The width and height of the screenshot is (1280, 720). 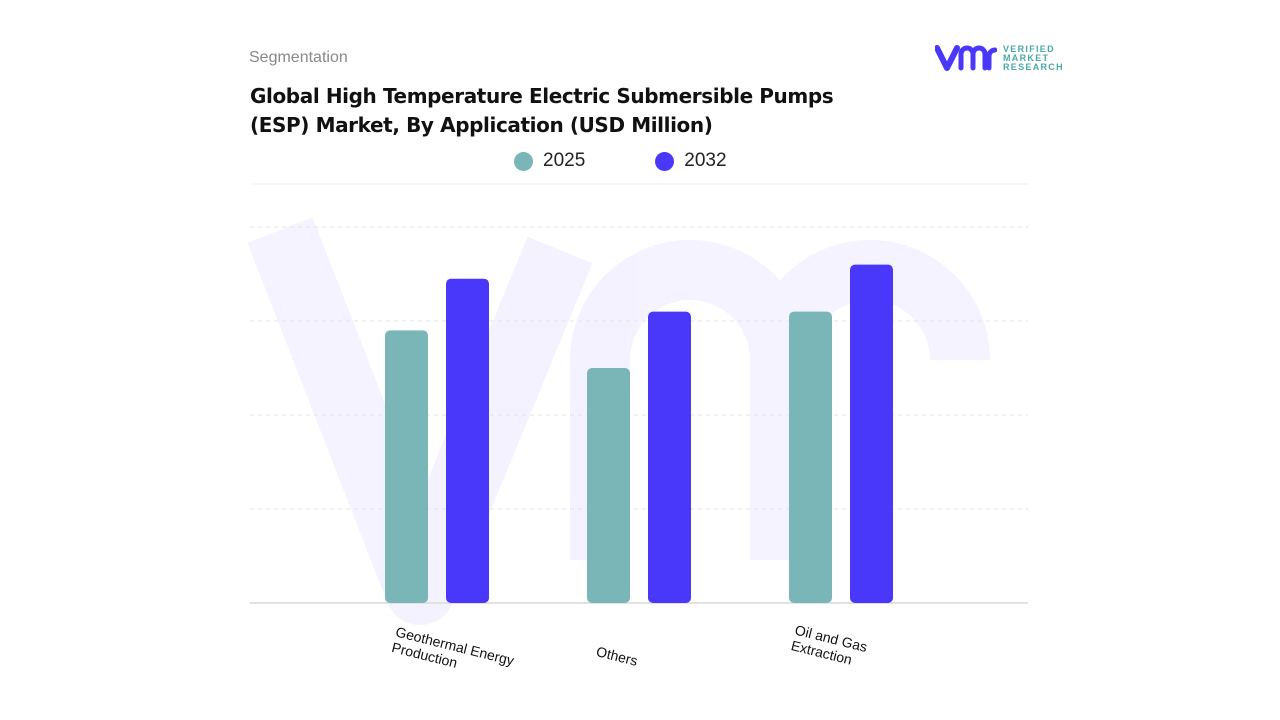 What do you see at coordinates (705, 160) in the screenshot?
I see `legend-label-2032: 2032` at bounding box center [705, 160].